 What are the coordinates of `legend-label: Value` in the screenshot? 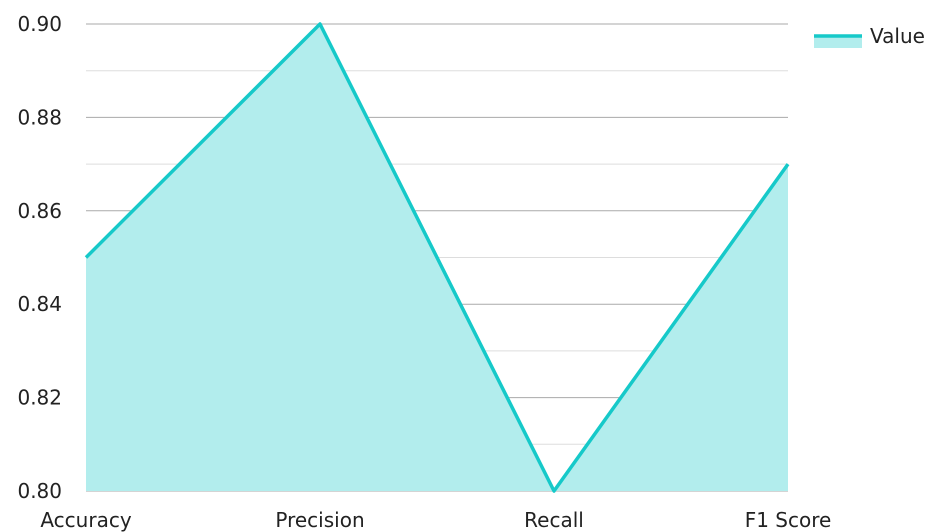 It's located at (897, 36).